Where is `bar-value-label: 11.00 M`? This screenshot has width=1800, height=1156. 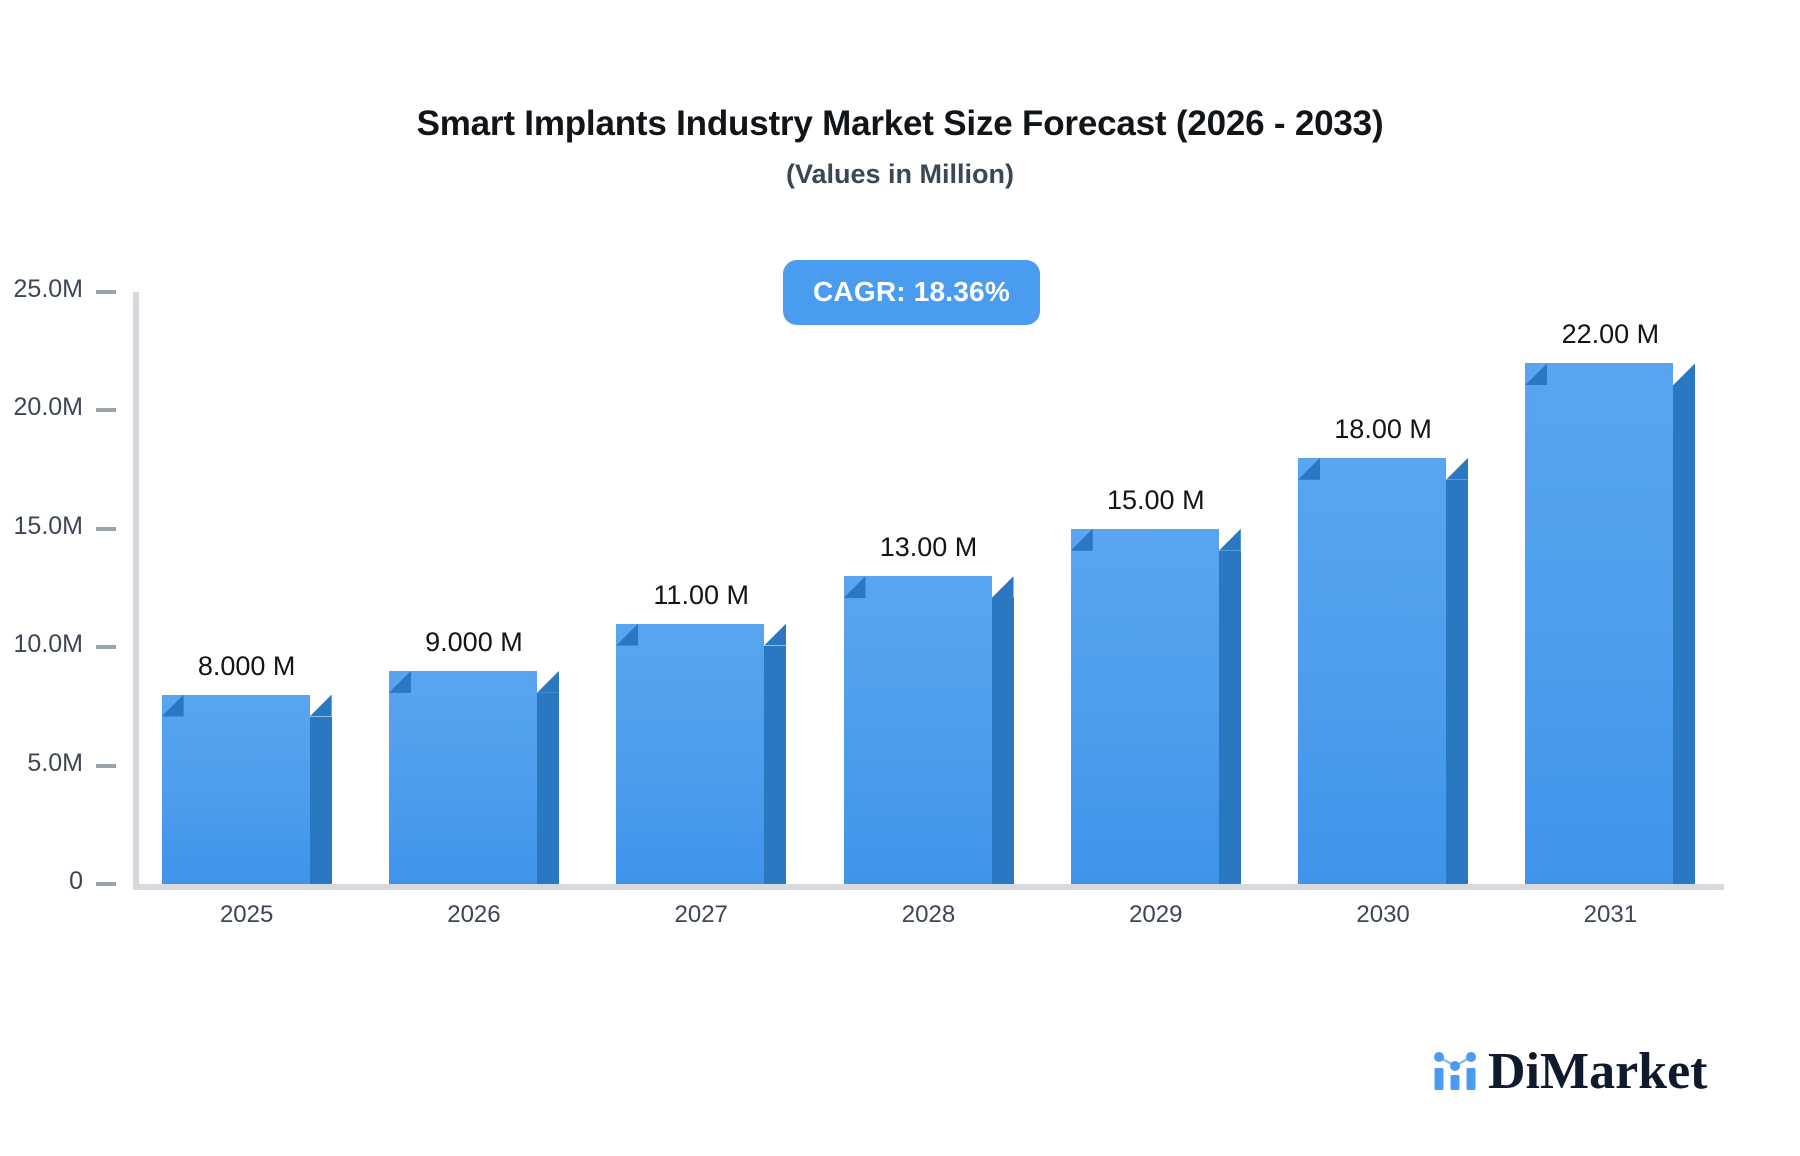
bar-value-label: 11.00 M is located at coordinates (701, 594).